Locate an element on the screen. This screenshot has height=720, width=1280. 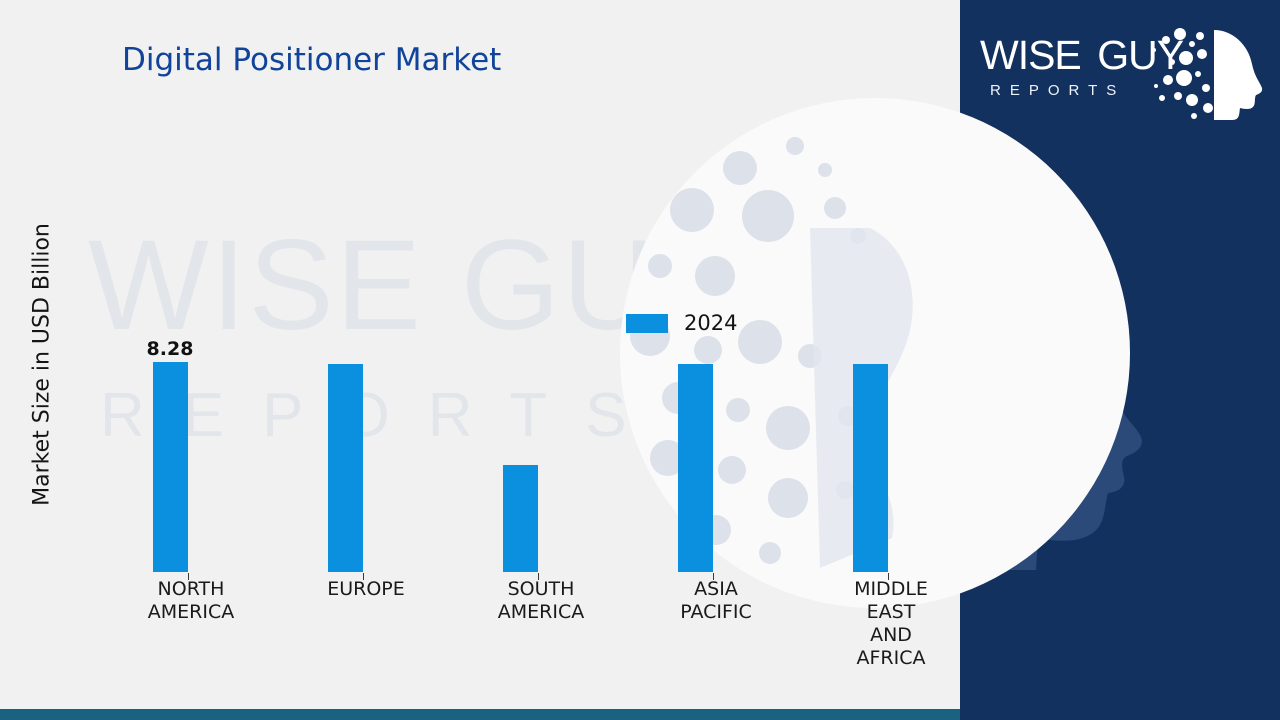
category-label-0: NORTH AMERICA is located at coordinates (191, 600).